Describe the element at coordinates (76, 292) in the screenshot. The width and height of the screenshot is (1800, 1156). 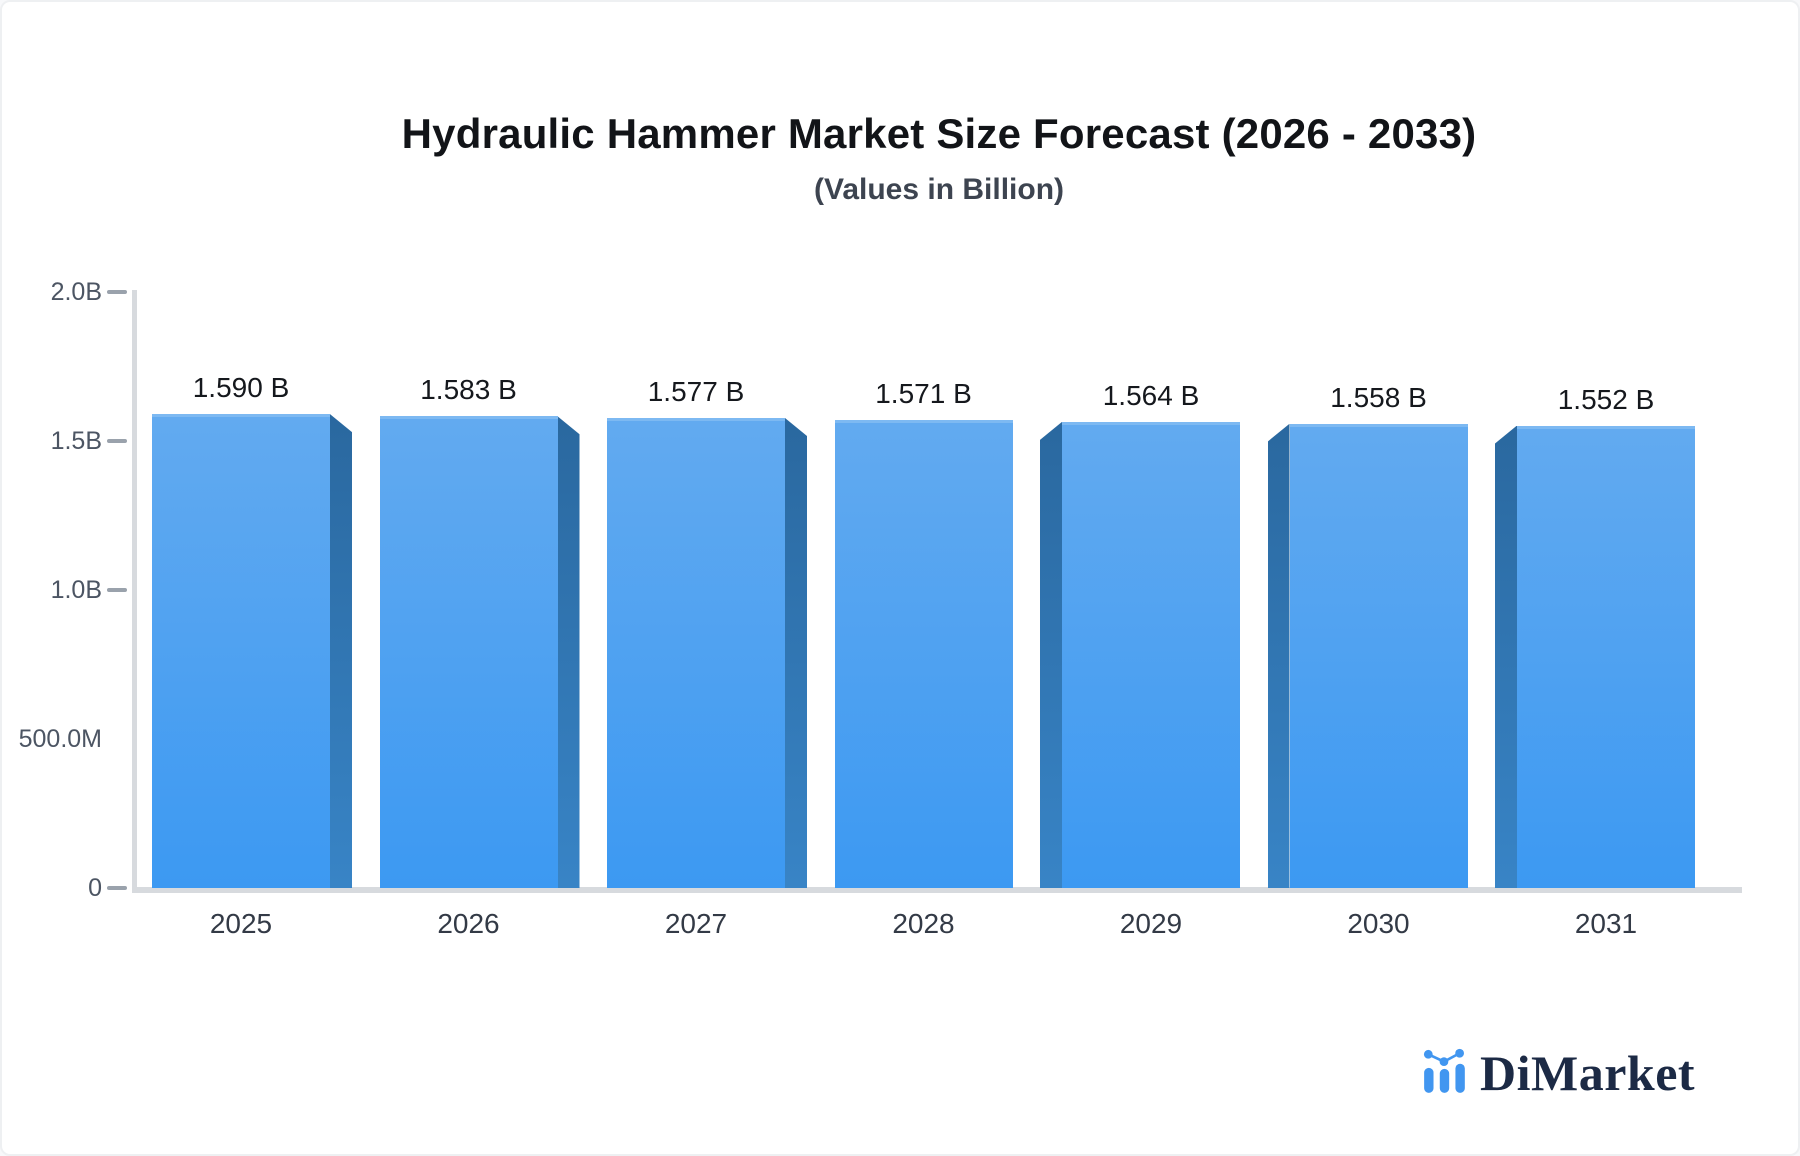
I see `y-axis-tick-label: 2.0B` at that location.